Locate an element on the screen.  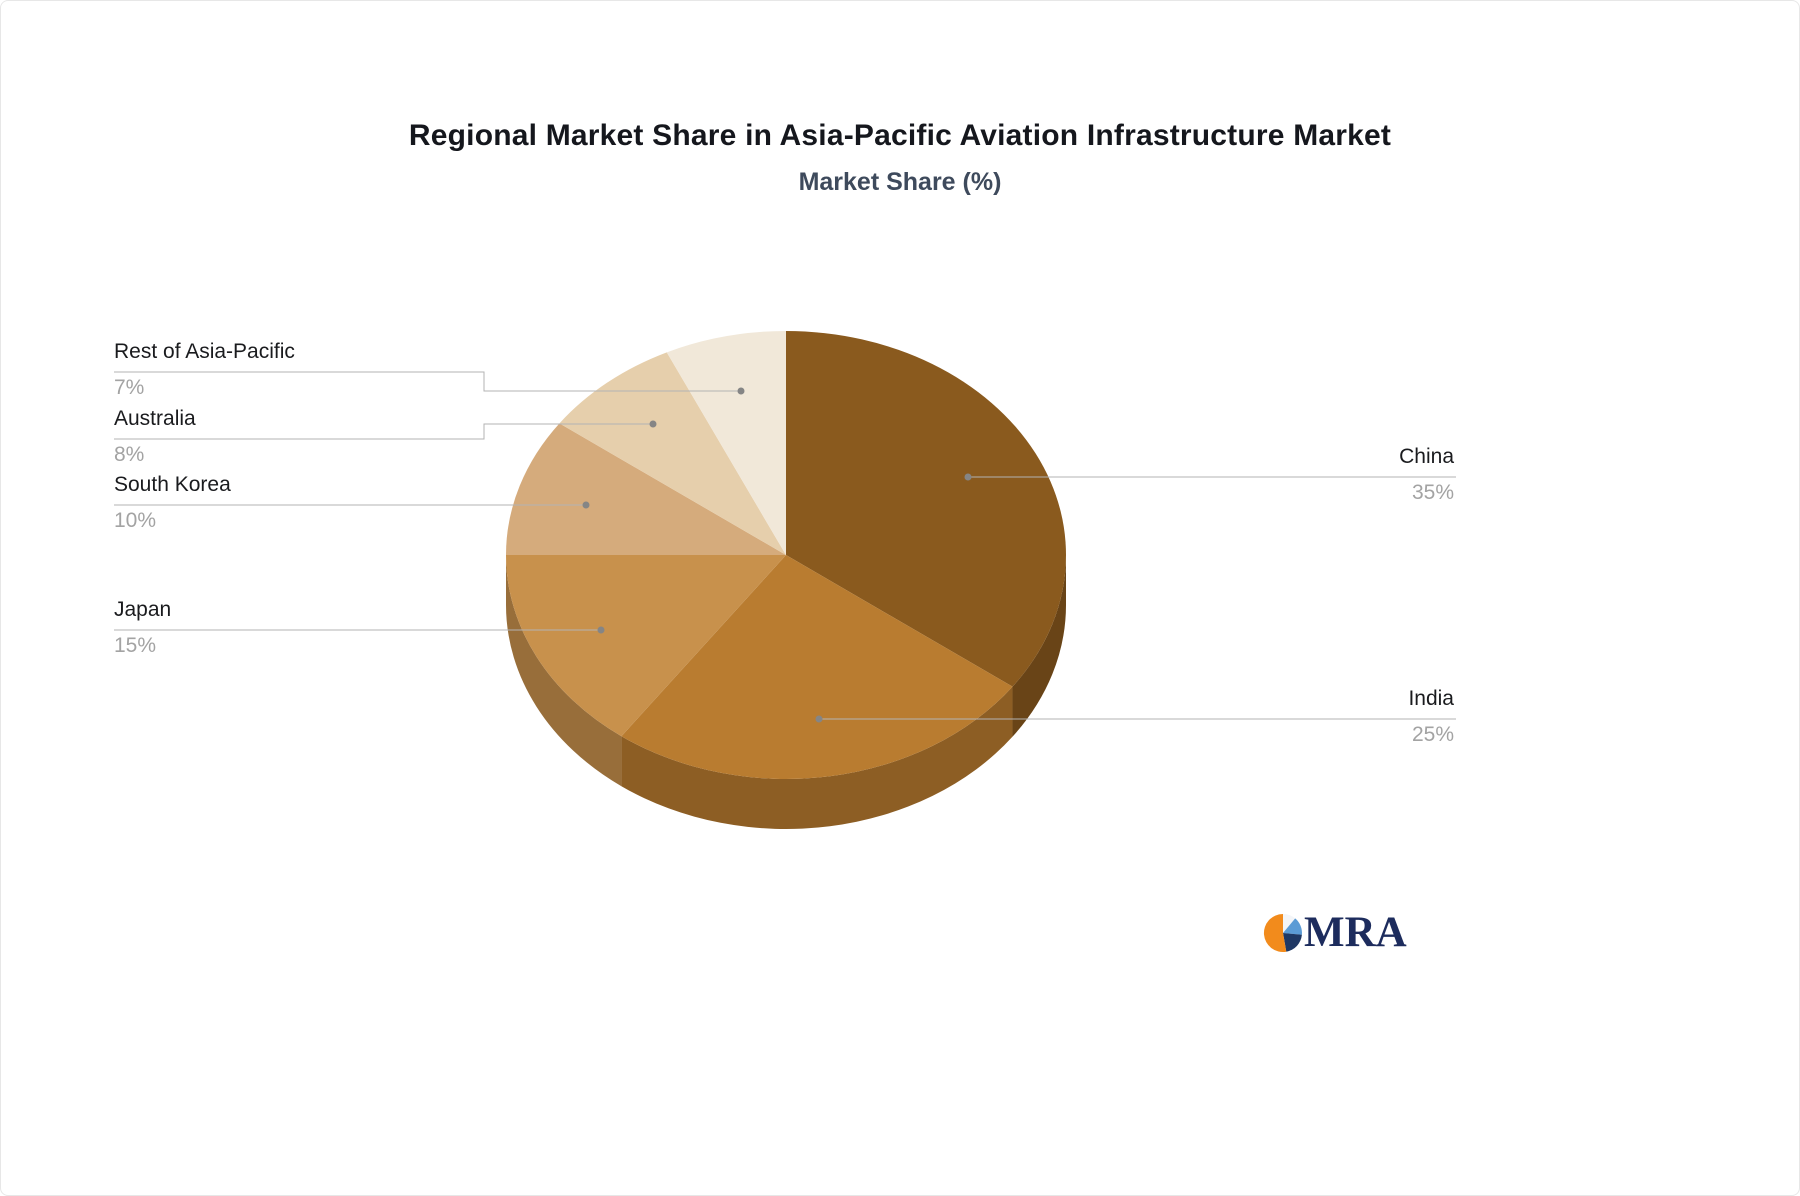
slice-label-australia: Australia 8% is located at coordinates (155, 437).